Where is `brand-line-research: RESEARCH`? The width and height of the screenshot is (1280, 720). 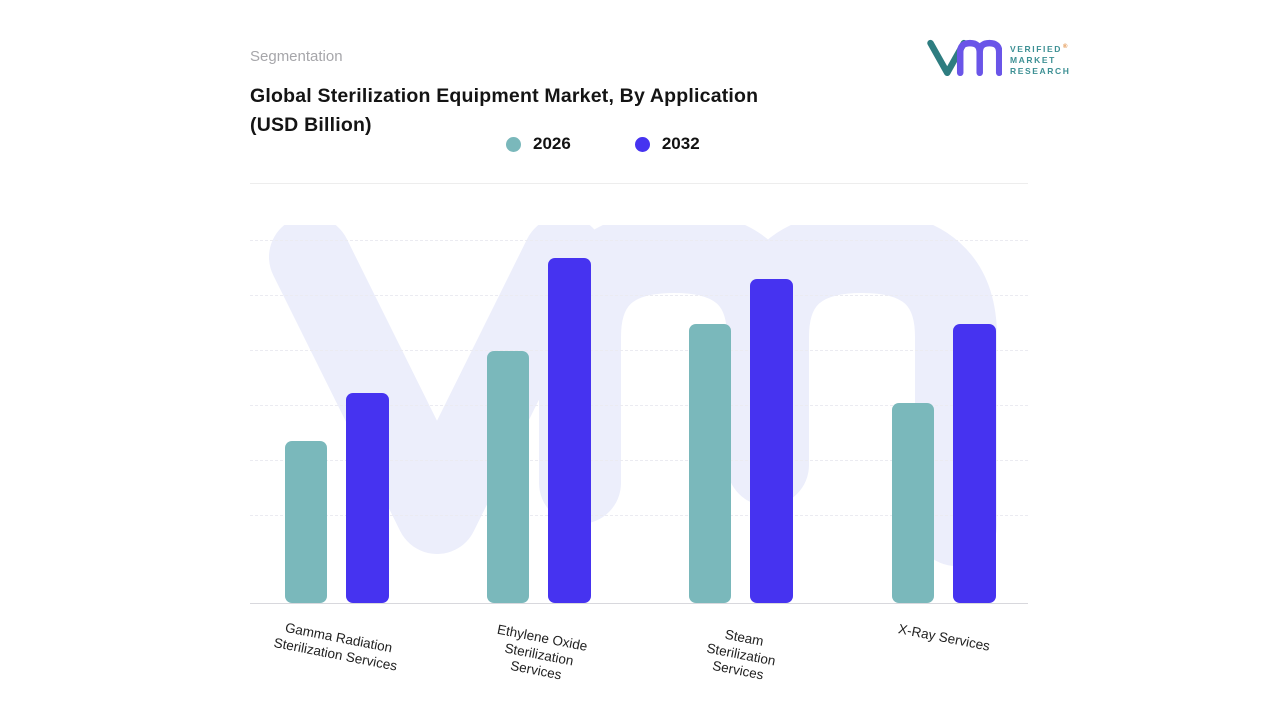 brand-line-research: RESEARCH is located at coordinates (1040, 70).